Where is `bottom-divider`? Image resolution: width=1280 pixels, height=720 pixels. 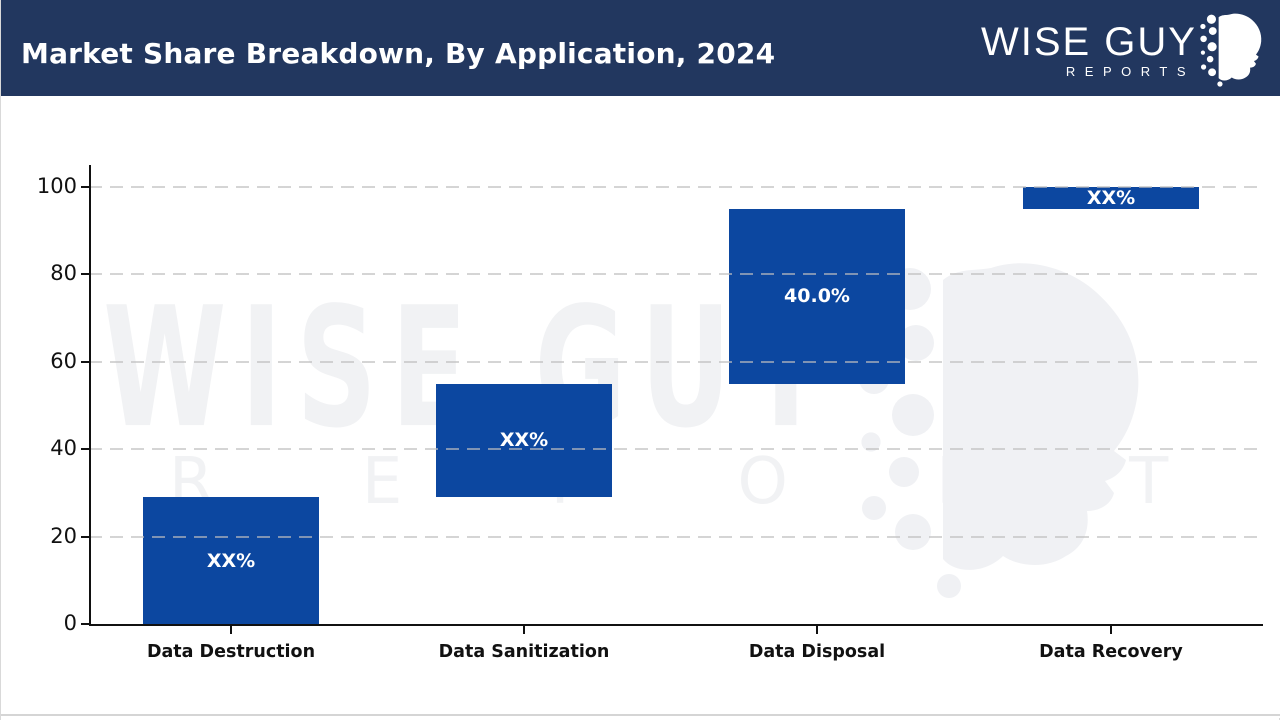
bottom-divider is located at coordinates (640, 715).